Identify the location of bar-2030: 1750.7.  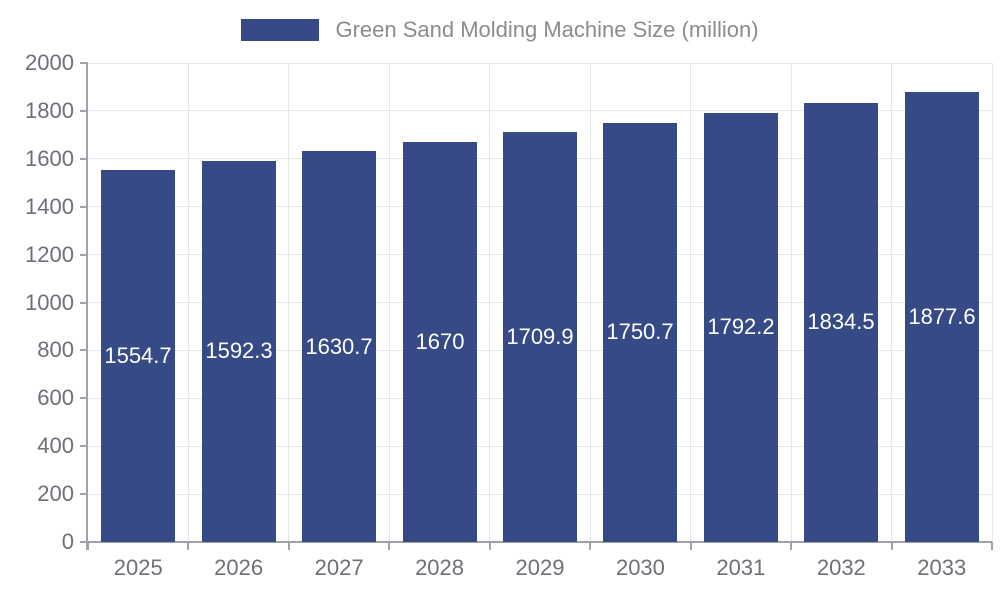
(640, 332).